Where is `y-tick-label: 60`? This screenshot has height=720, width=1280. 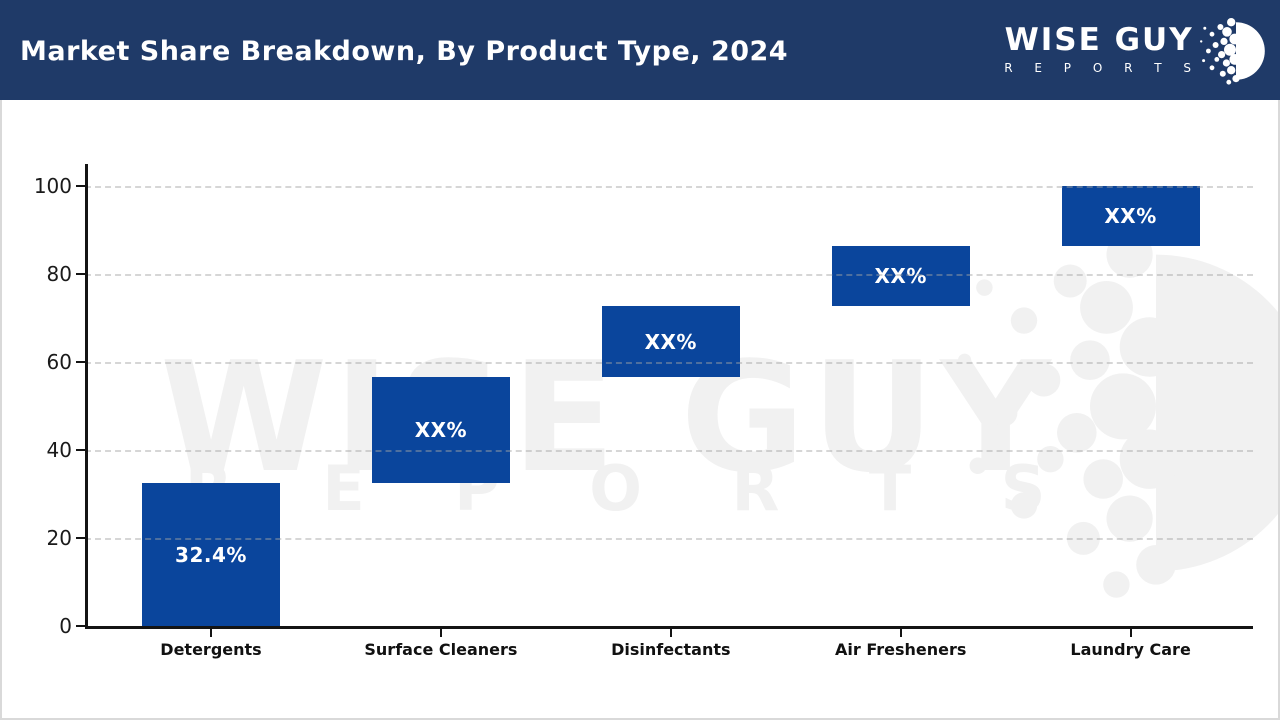 y-tick-label: 60 is located at coordinates (59, 362).